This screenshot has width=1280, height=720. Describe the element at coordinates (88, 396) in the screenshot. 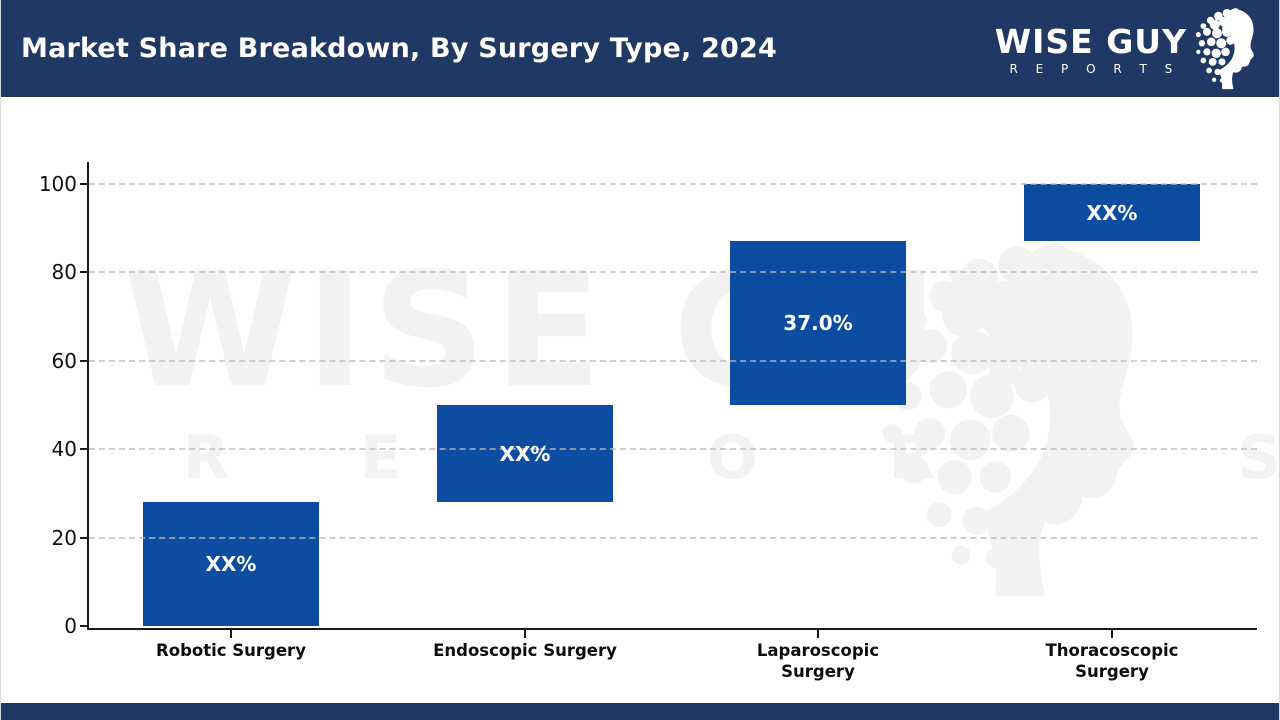

I see `y-axis-line` at that location.